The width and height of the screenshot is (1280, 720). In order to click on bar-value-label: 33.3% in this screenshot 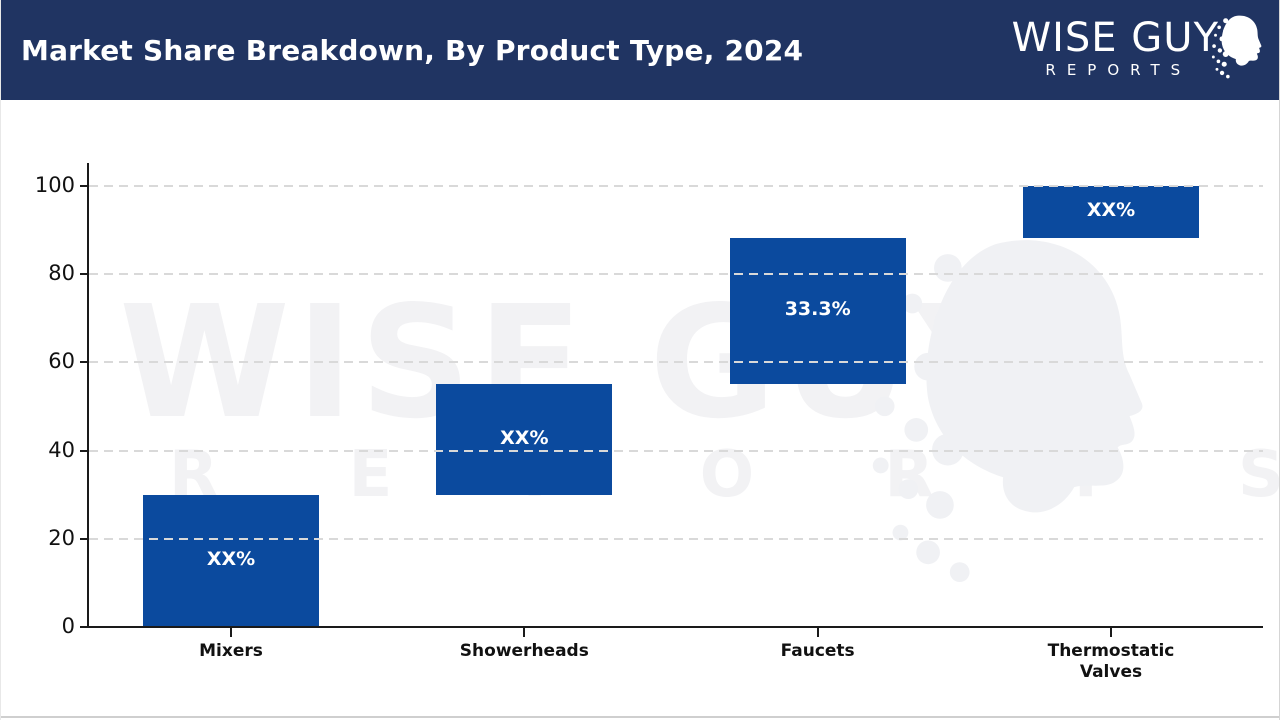, I will do `click(817, 309)`.